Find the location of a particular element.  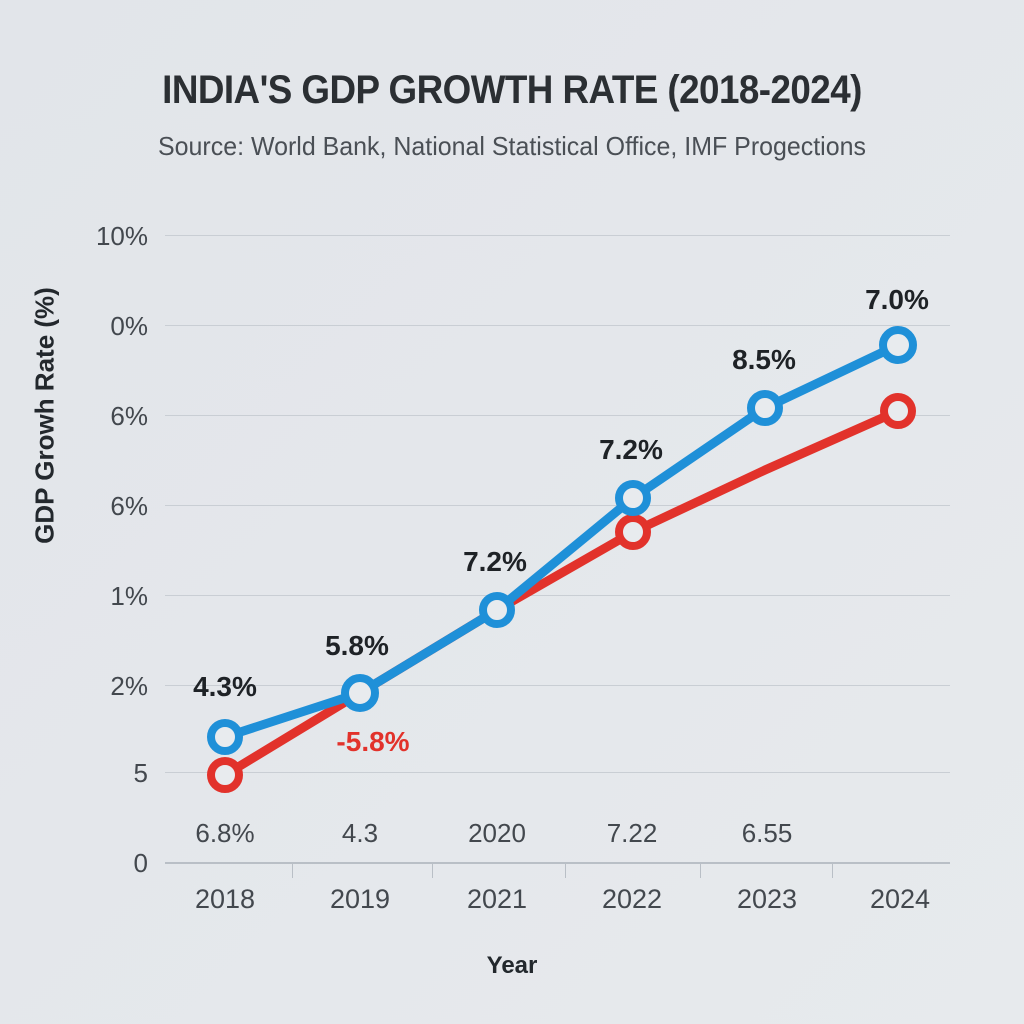

x-secondary-label: 7.22 is located at coordinates (632, 833).